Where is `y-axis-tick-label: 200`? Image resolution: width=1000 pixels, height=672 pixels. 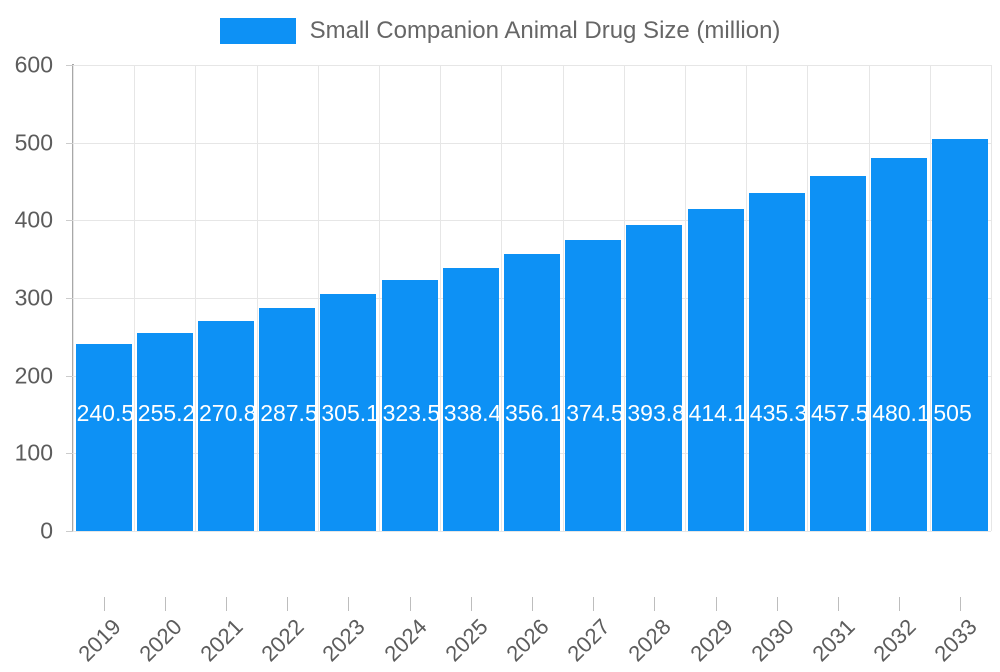 y-axis-tick-label: 200 is located at coordinates (33, 375).